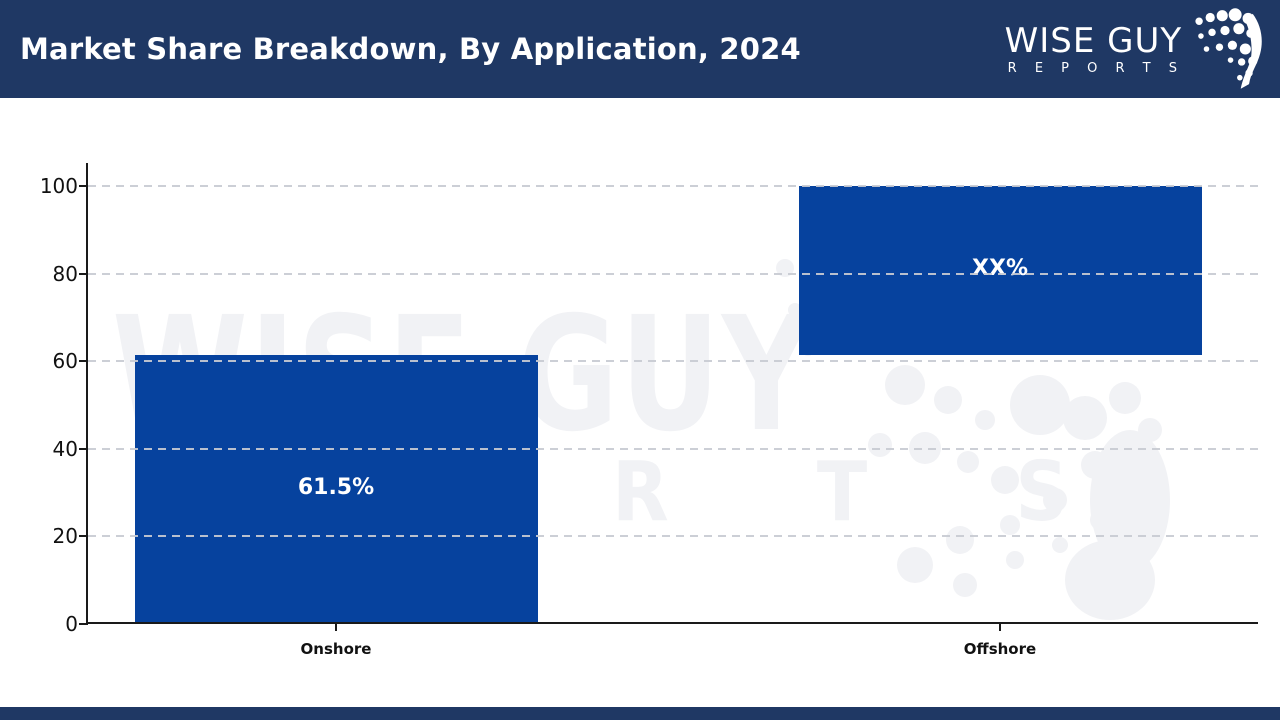  I want to click on bar-onshore: 61.5%, so click(336, 489).